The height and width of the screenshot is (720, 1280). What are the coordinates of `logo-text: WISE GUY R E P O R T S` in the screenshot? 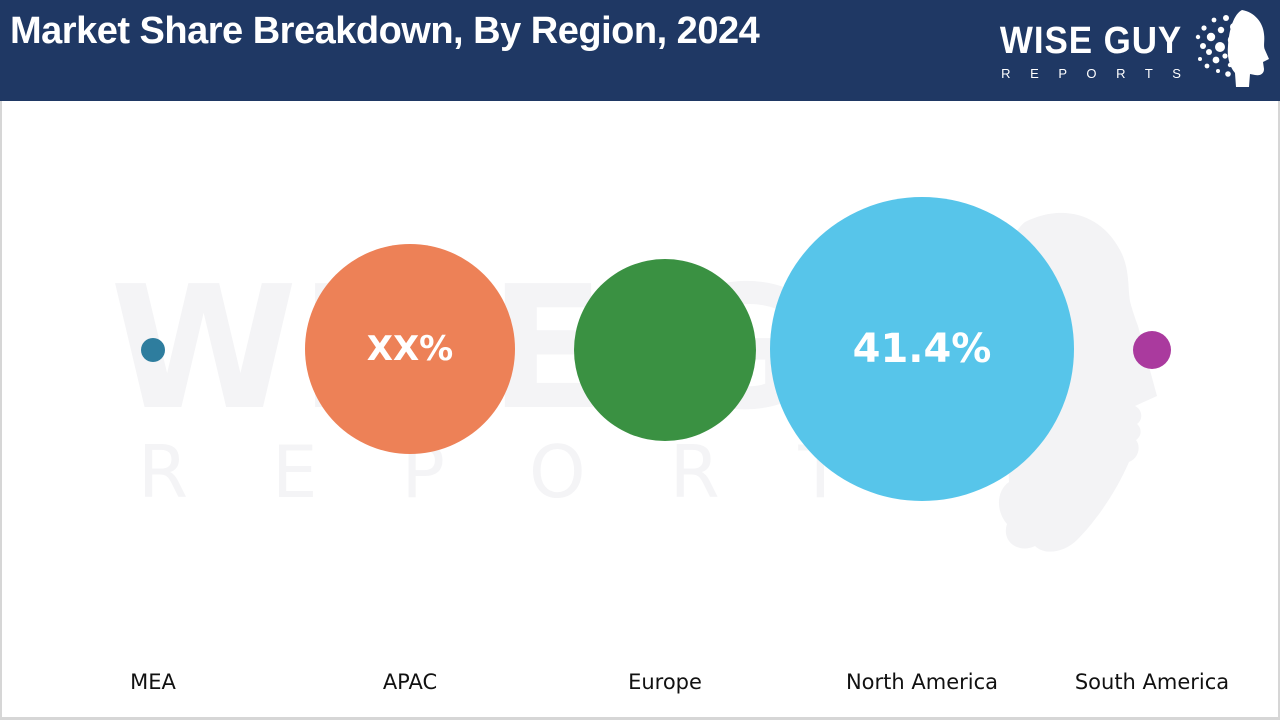 It's located at (1091, 50).